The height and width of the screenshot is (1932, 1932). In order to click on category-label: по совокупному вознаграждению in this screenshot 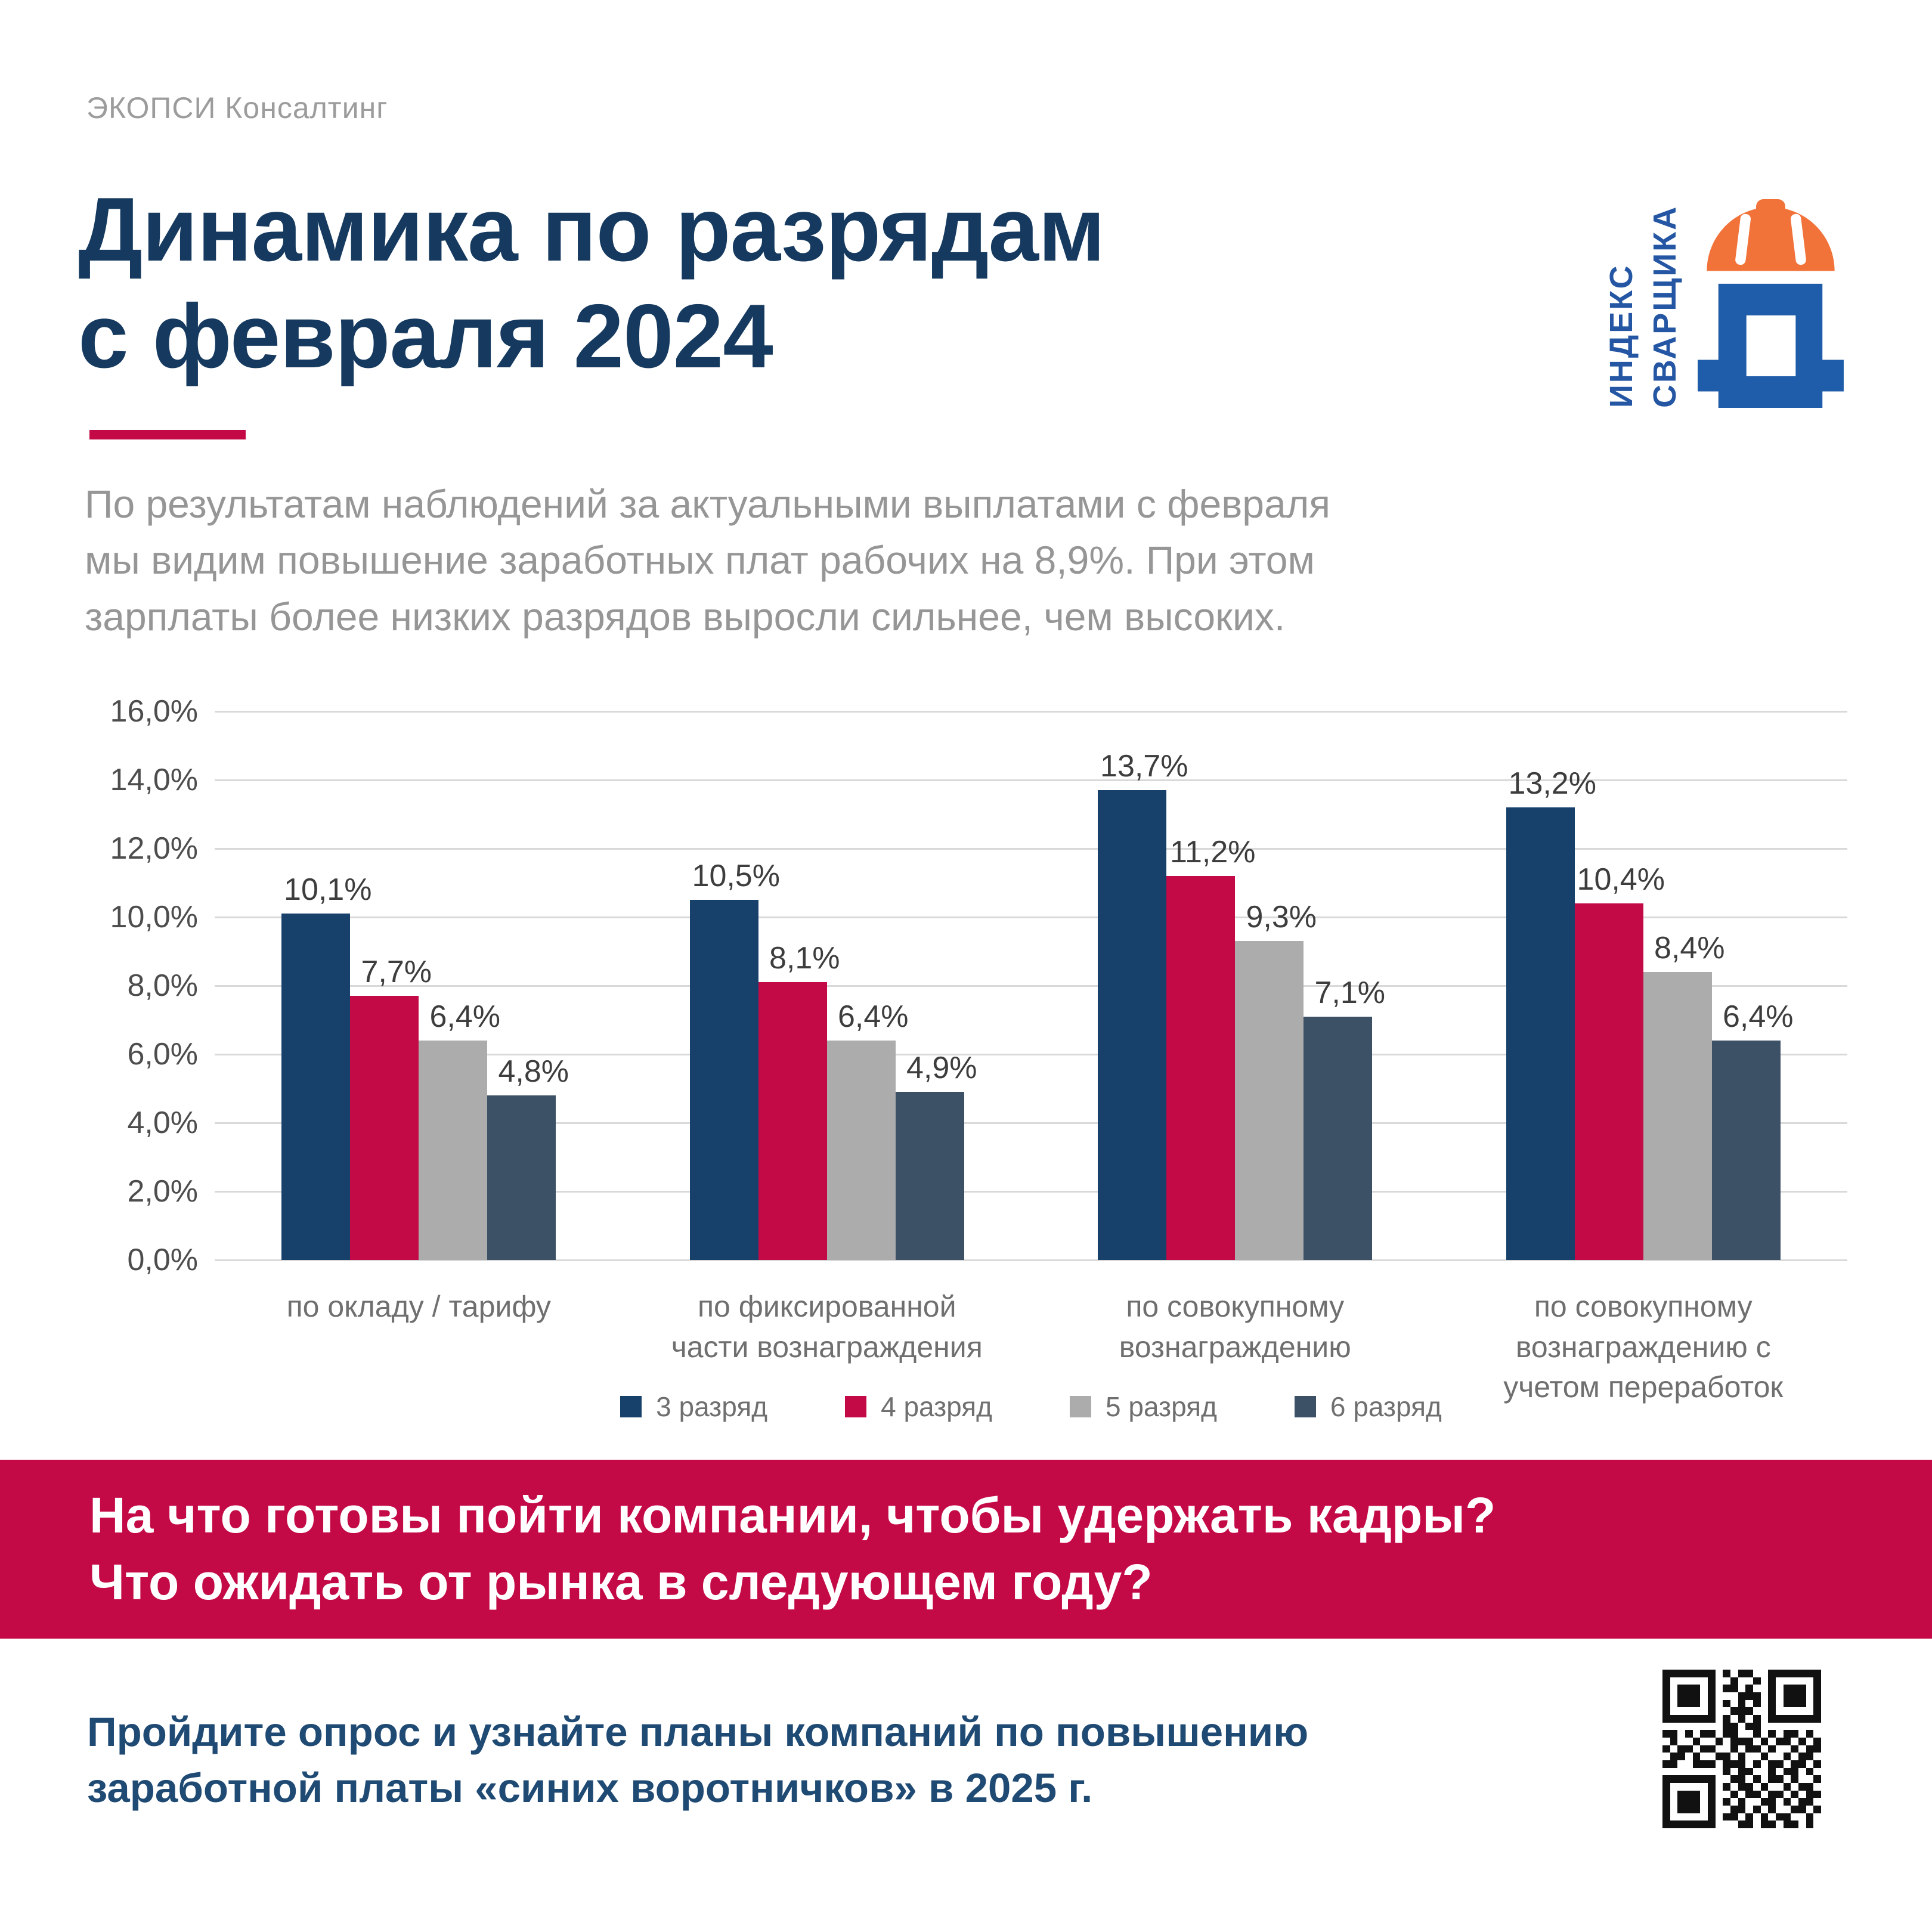, I will do `click(1235, 1327)`.